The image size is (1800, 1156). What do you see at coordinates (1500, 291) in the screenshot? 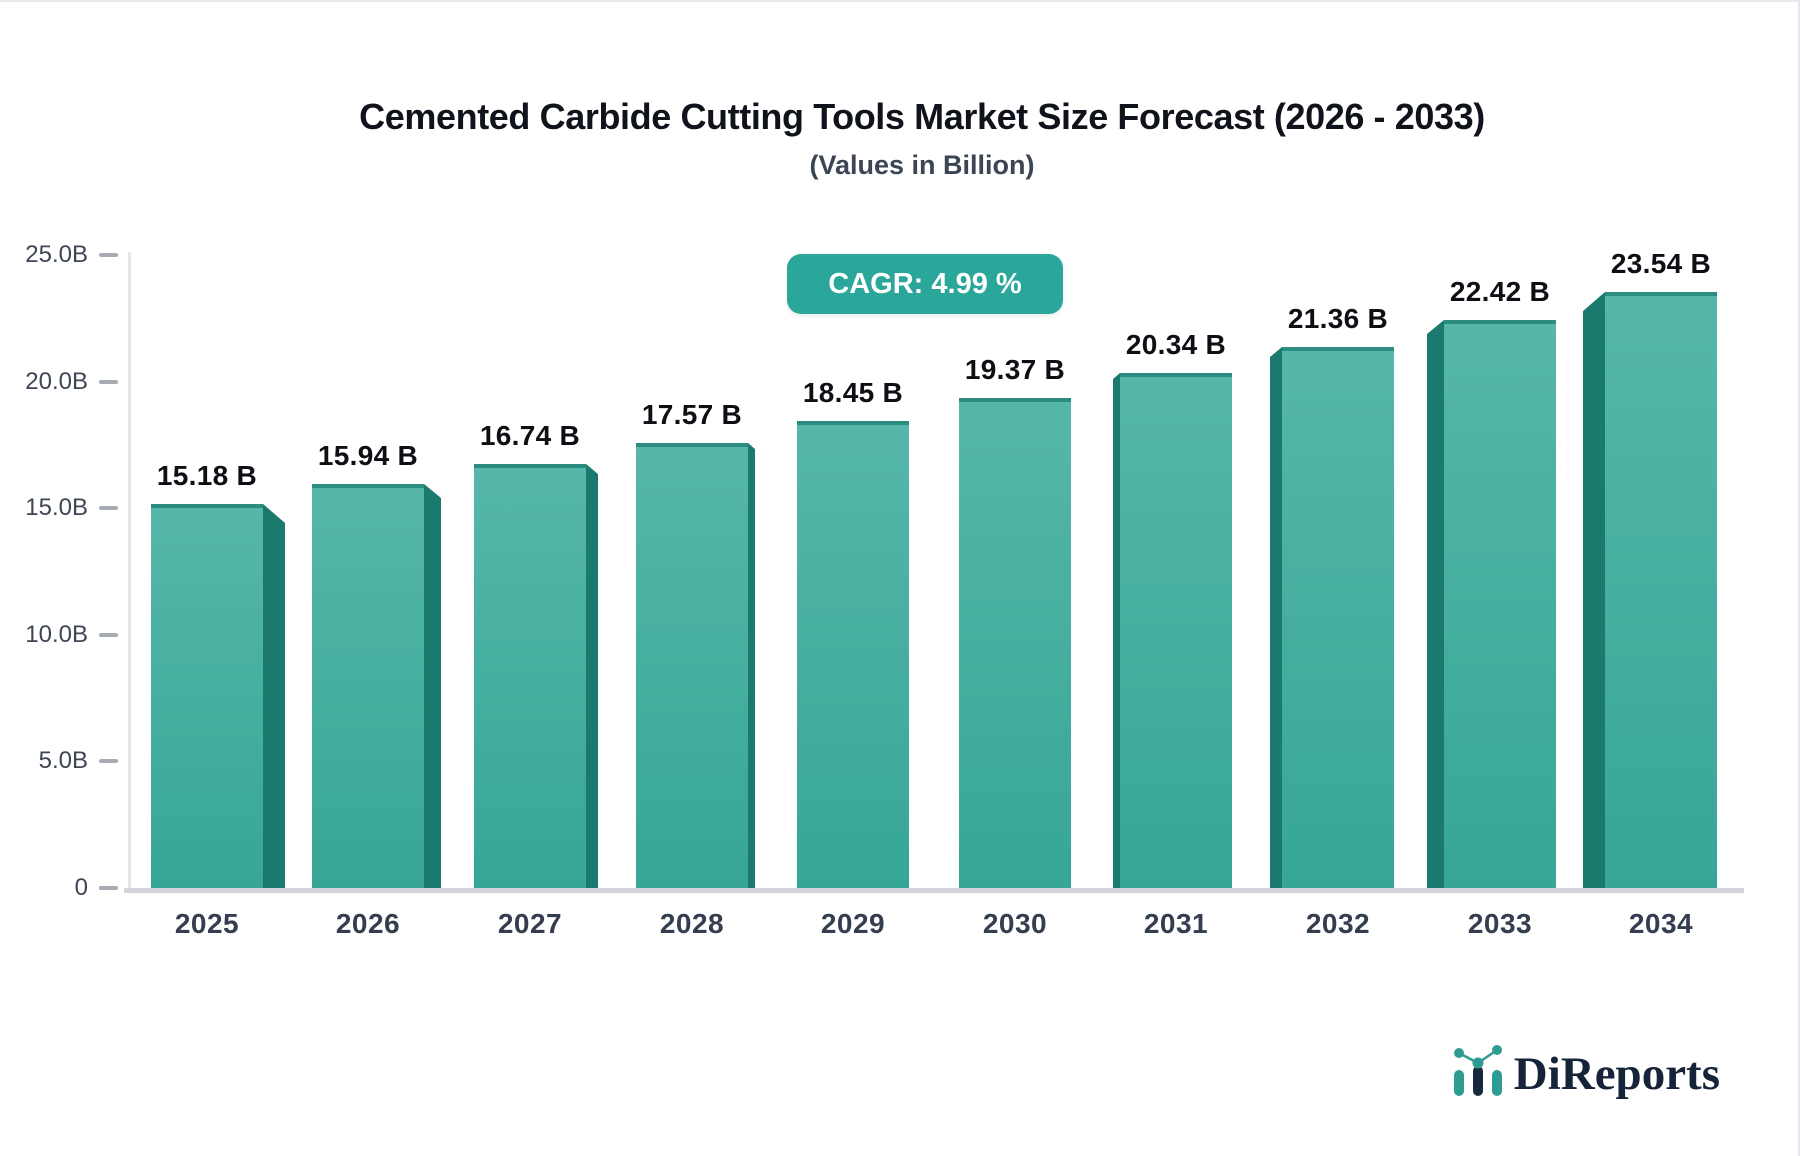
I see `bar-value-label: 22.42 B` at bounding box center [1500, 291].